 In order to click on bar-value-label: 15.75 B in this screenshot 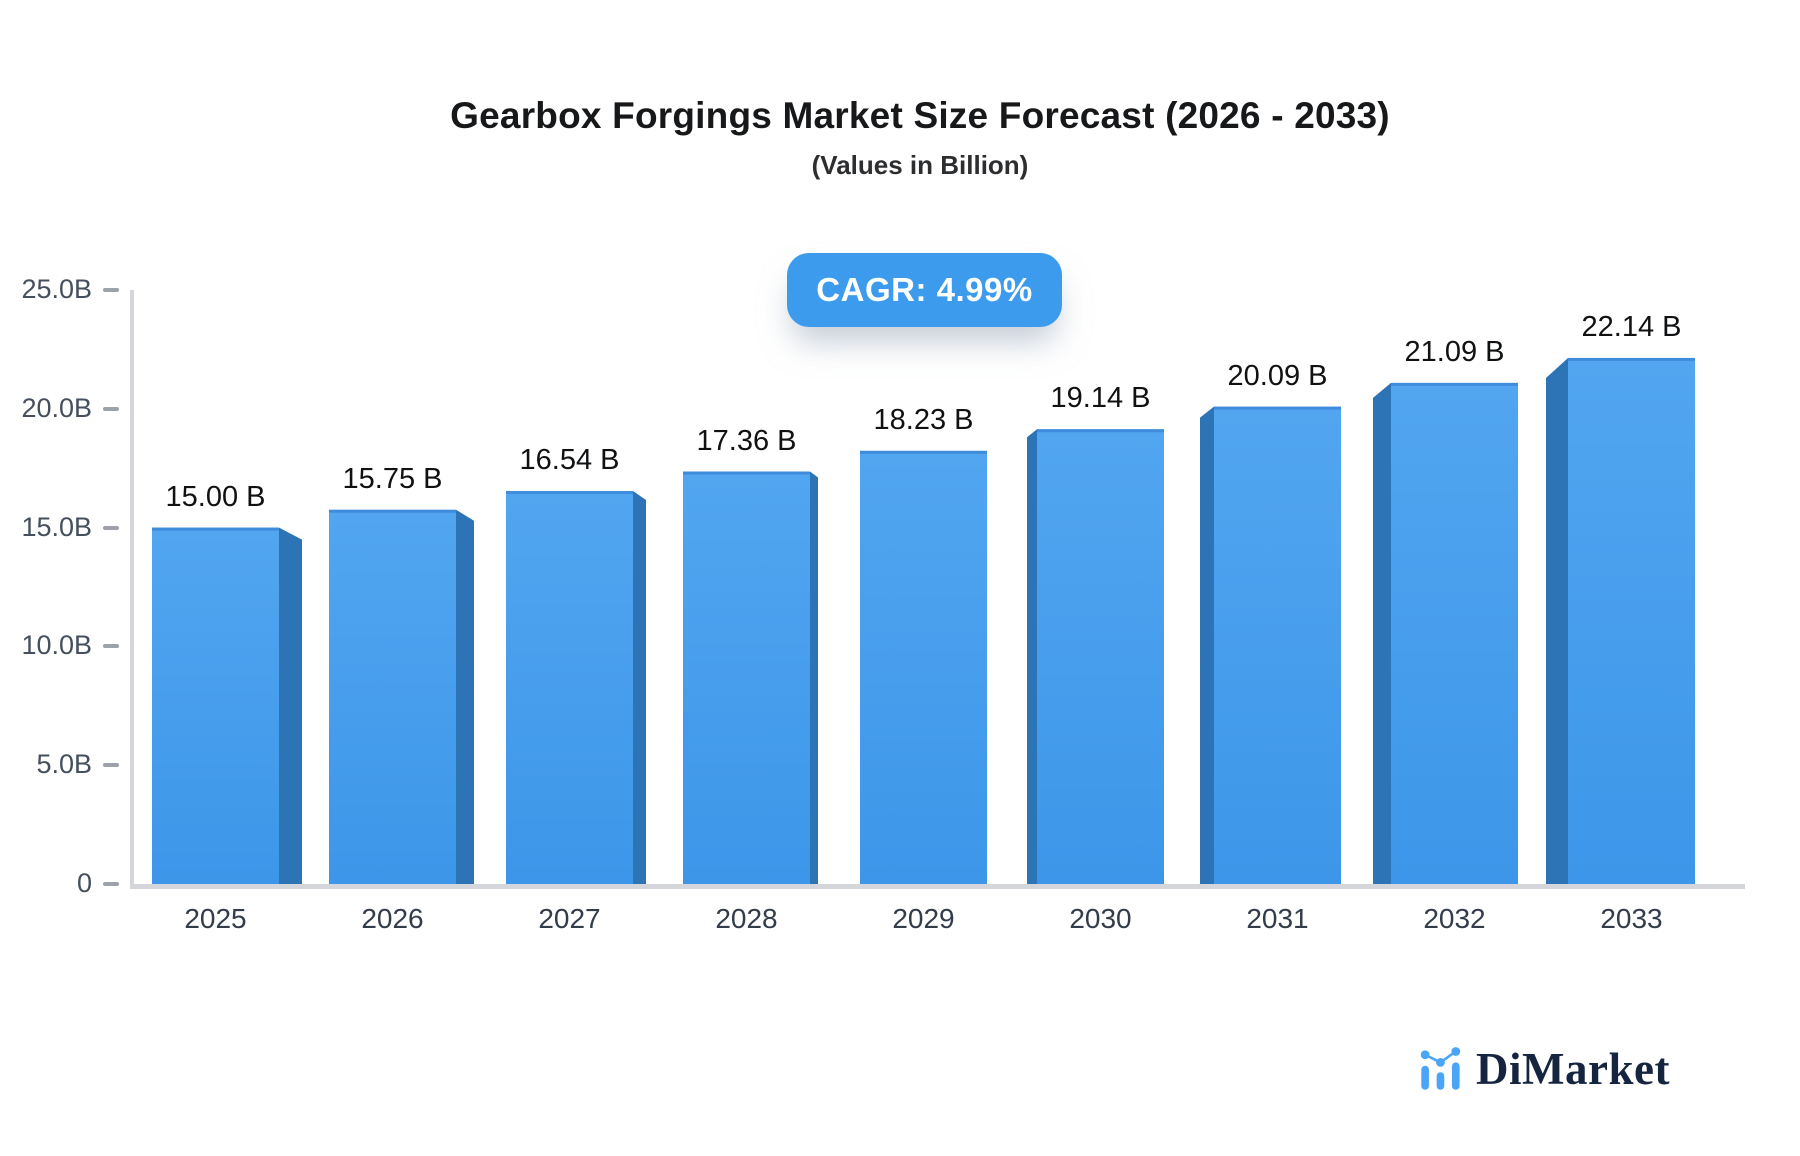, I will do `click(392, 478)`.